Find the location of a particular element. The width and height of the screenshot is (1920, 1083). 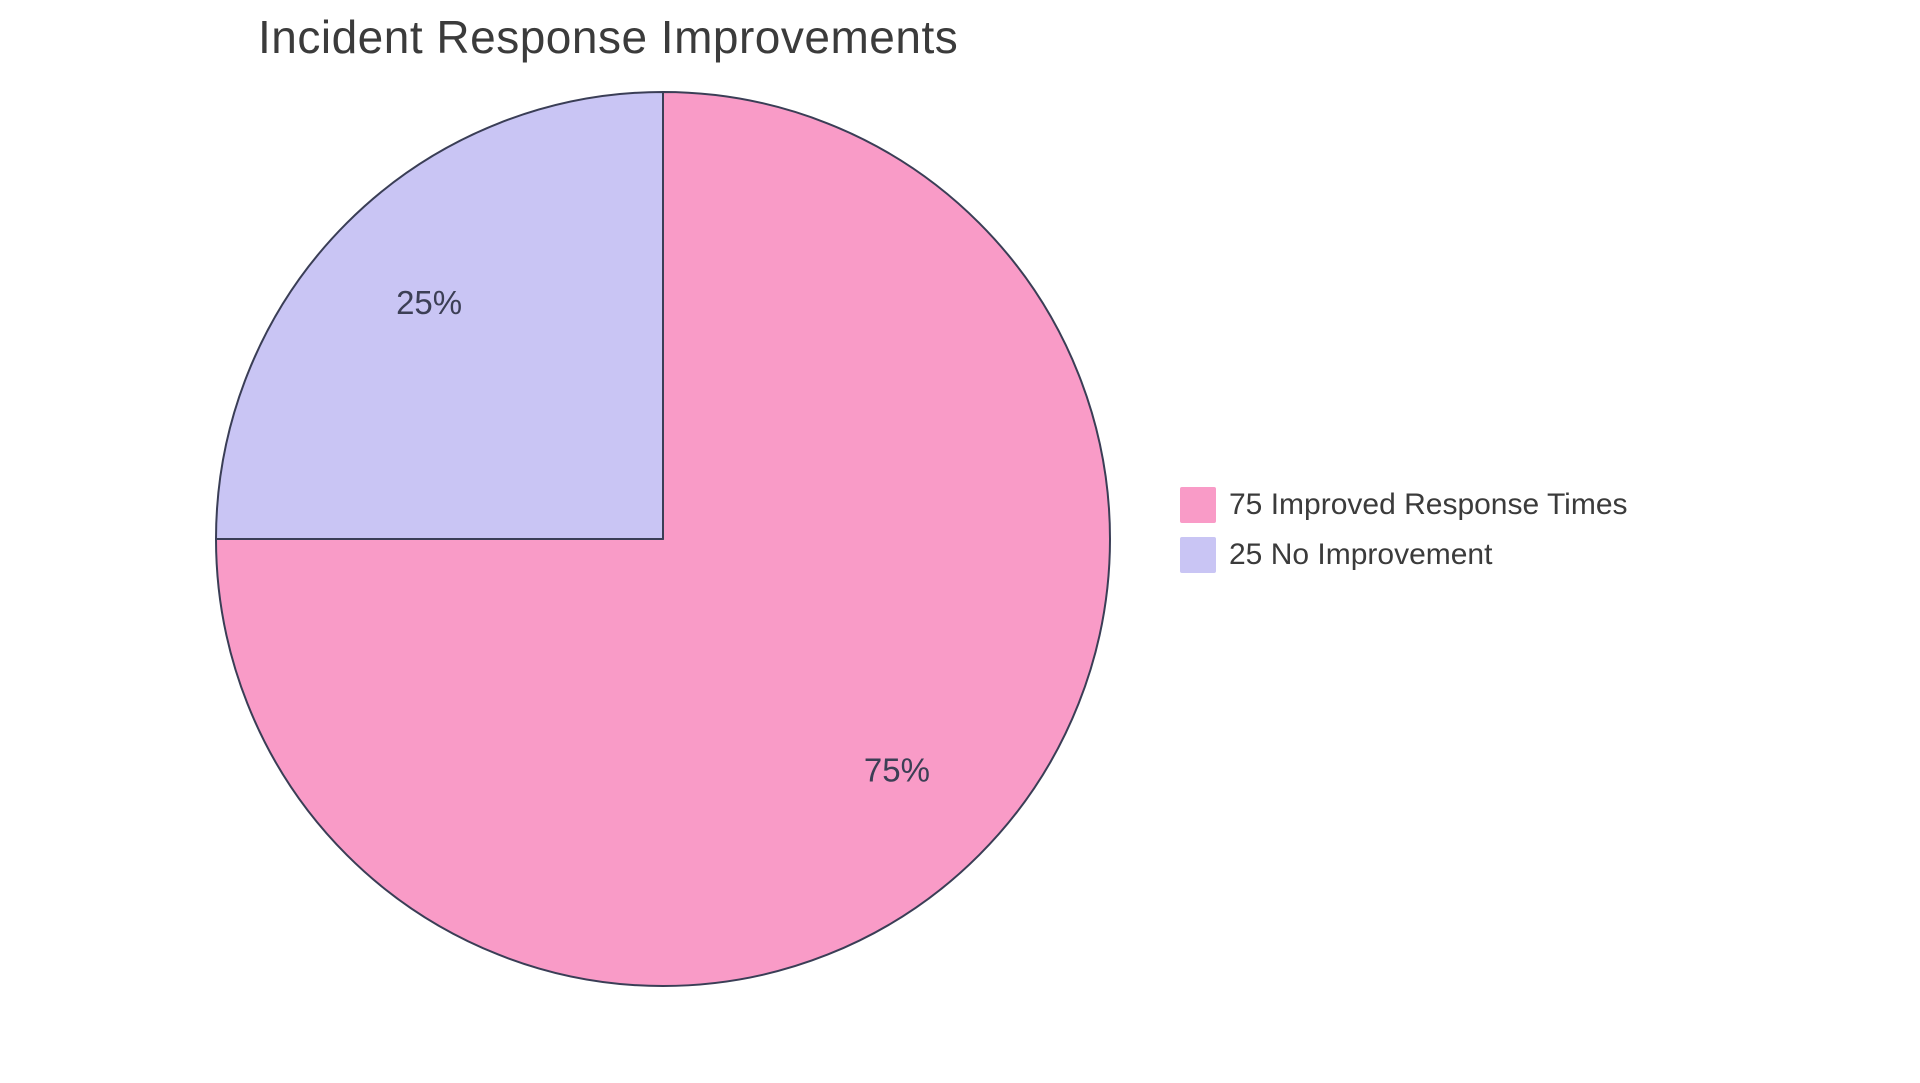

legend-item-1: 75 Improved Response Times is located at coordinates (1404, 505).